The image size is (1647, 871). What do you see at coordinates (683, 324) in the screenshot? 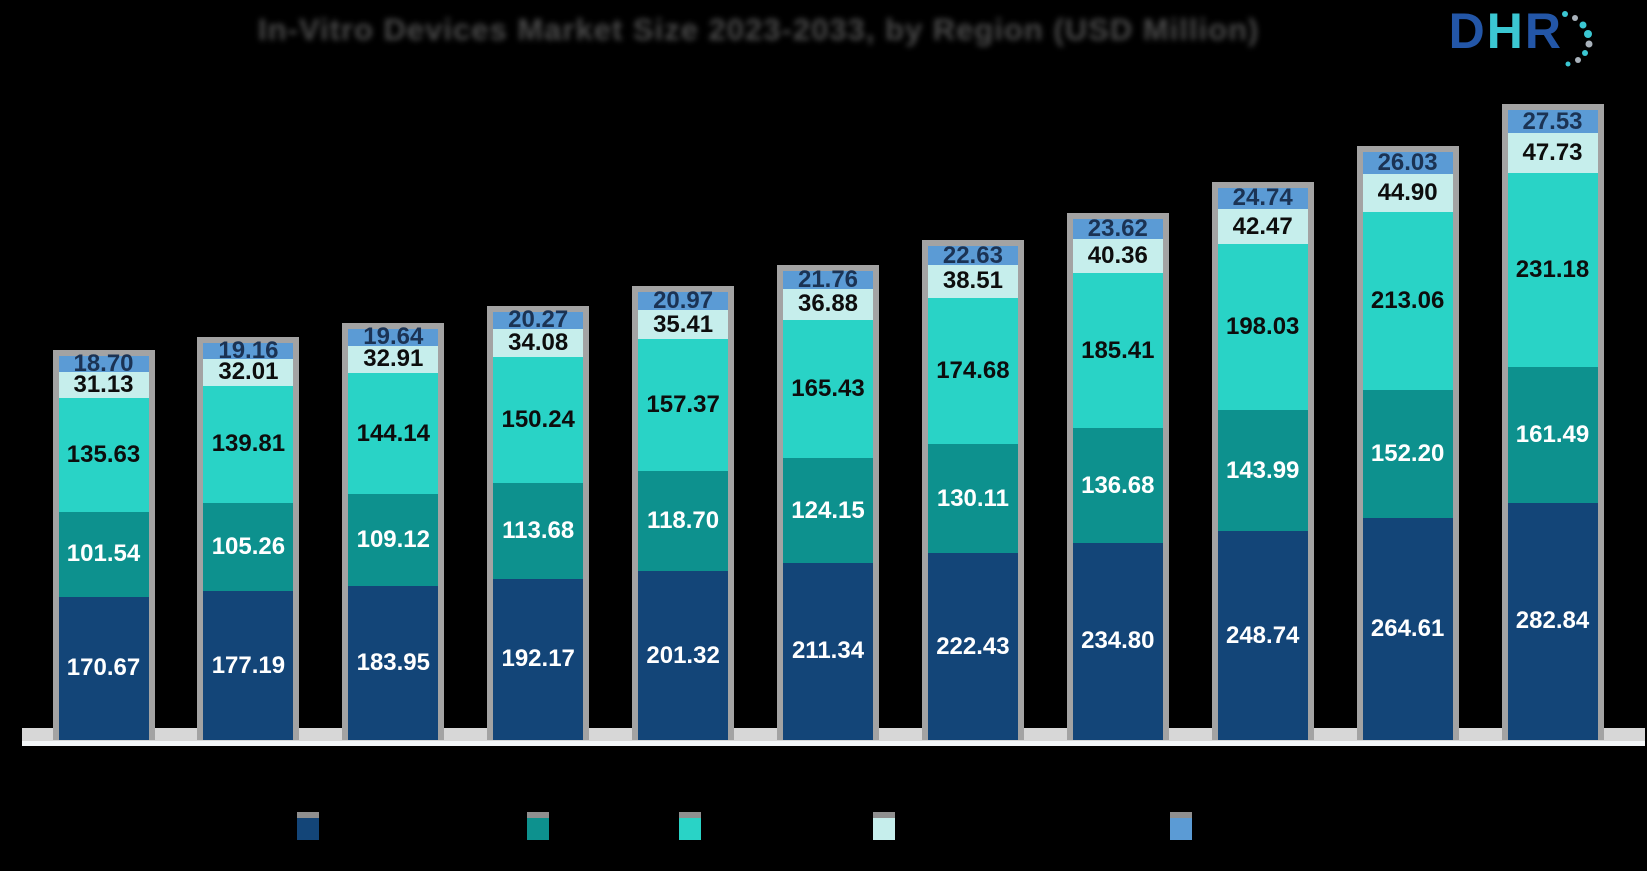
I see `segment-value-label: 35.41` at bounding box center [683, 324].